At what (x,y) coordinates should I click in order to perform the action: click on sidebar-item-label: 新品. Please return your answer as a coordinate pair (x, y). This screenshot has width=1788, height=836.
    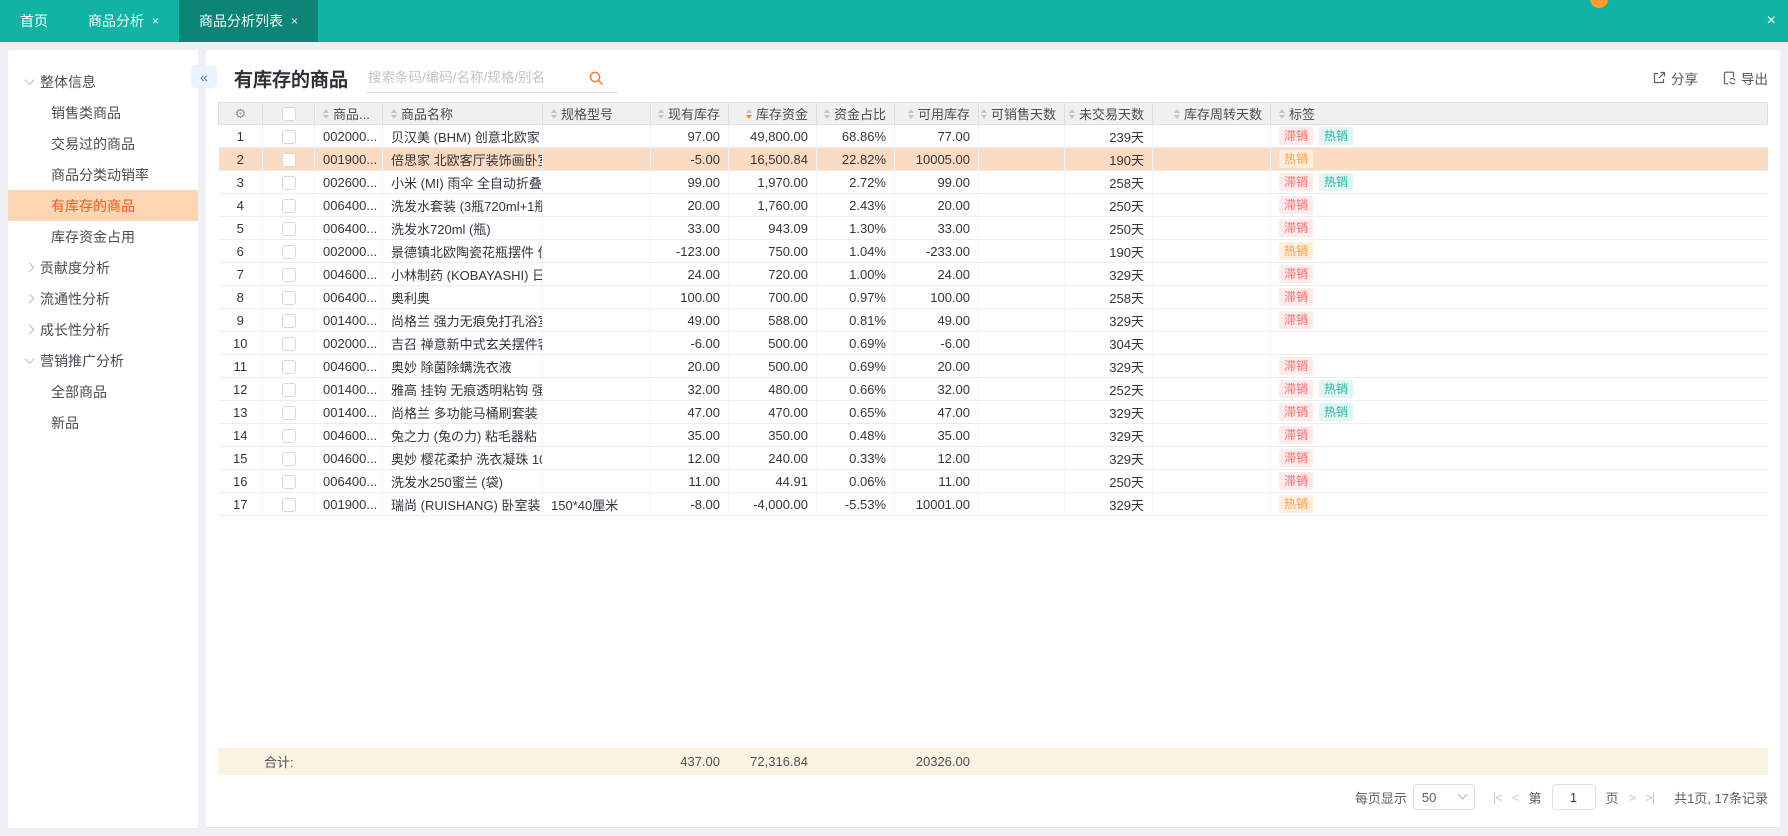
    Looking at the image, I should click on (65, 422).